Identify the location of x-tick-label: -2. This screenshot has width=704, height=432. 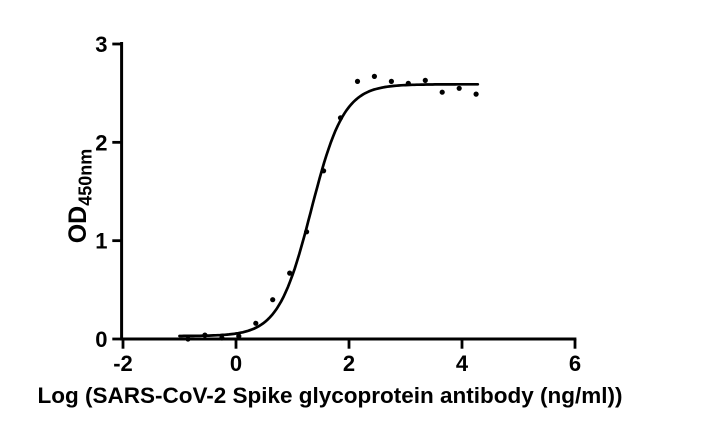
(123, 363).